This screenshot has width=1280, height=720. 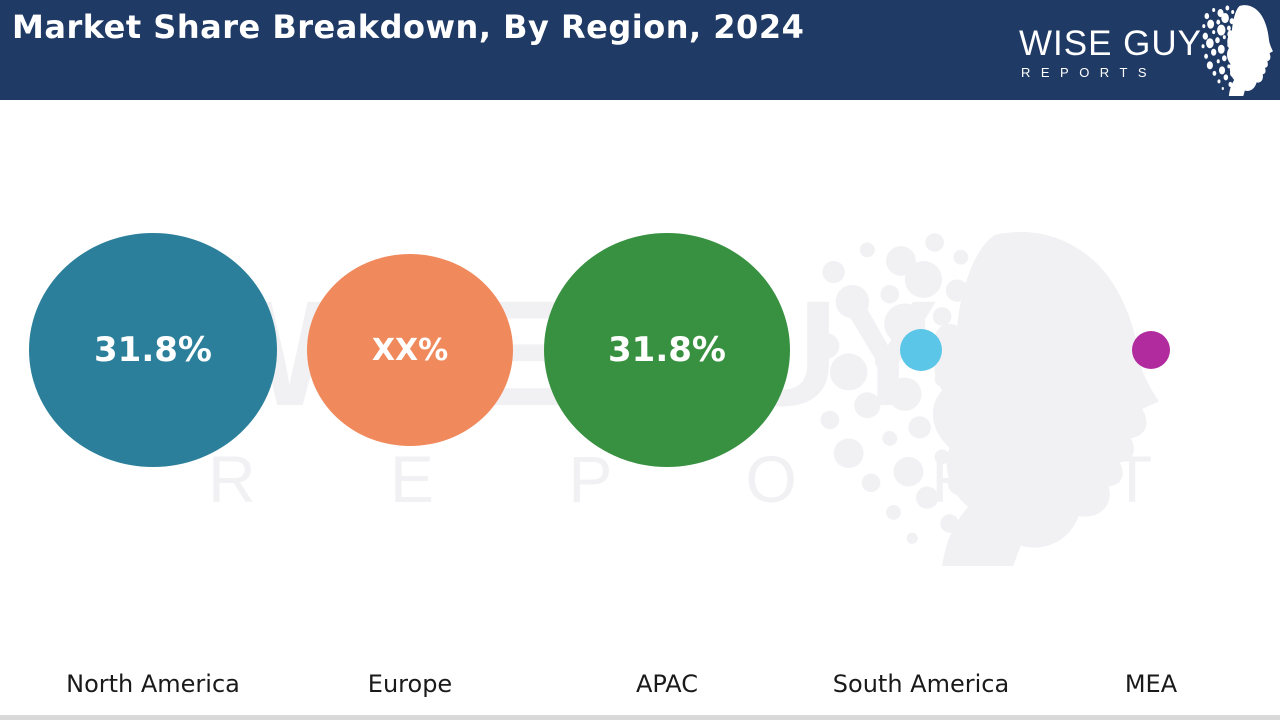 I want to click on bubble-value-europe: XX%, so click(x=410, y=350).